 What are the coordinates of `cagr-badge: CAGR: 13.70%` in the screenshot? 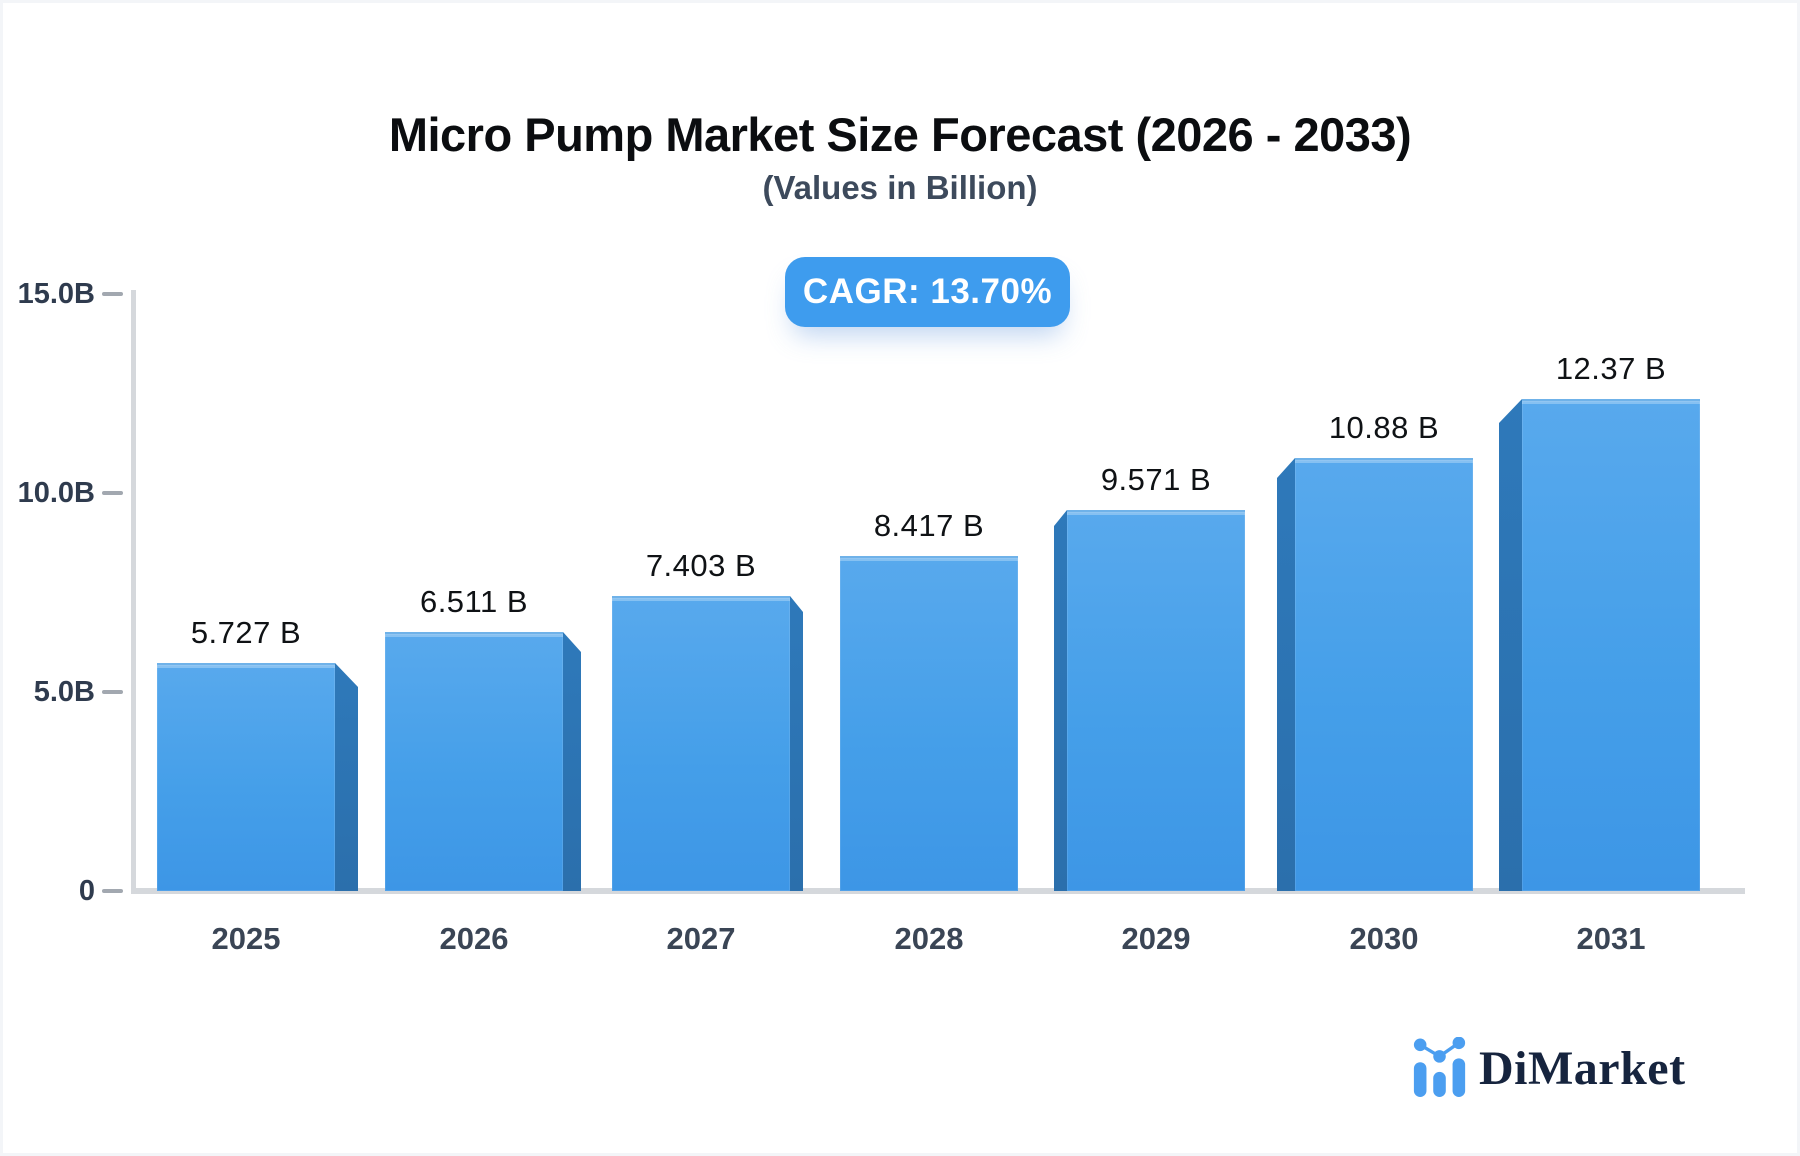 It's located at (927, 292).